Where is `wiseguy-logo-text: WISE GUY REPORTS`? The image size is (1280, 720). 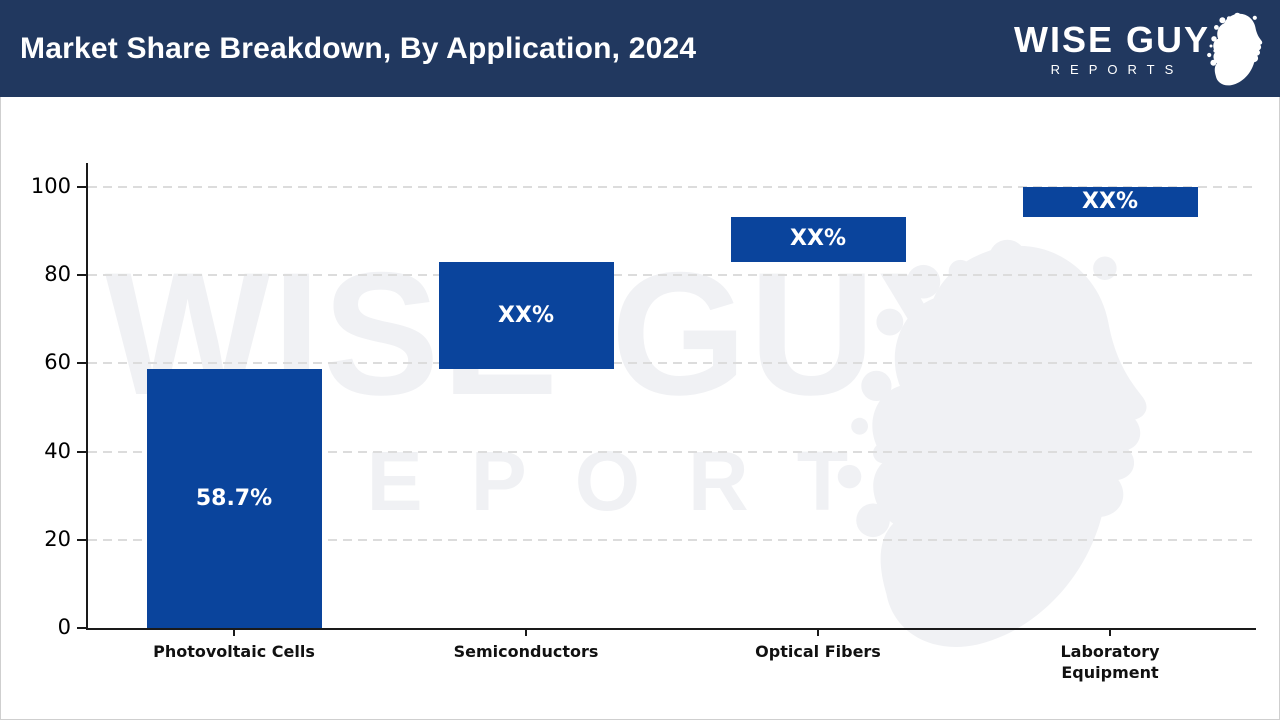
wiseguy-logo-text: WISE GUY REPORTS is located at coordinates (1111, 47).